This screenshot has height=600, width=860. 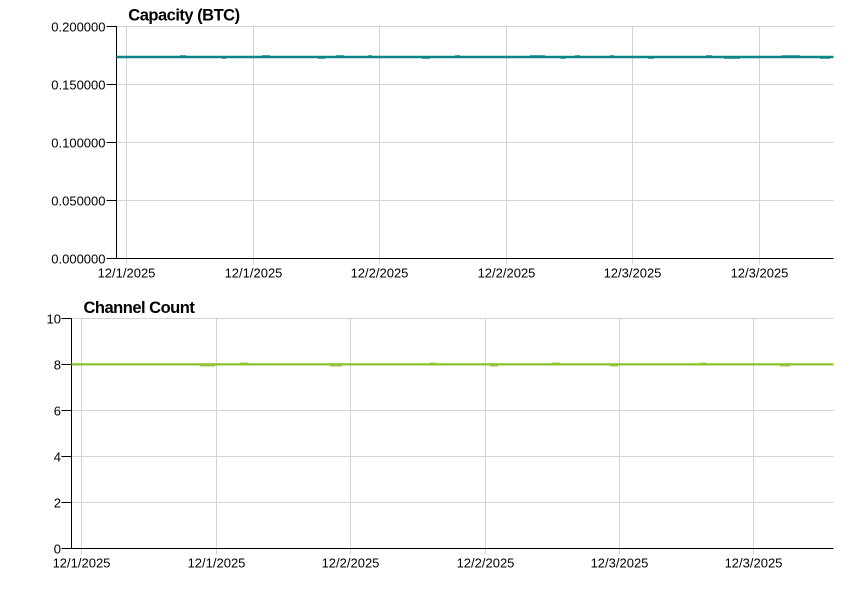 What do you see at coordinates (78, 84) in the screenshot?
I see `svg-text: 0.150000` at bounding box center [78, 84].